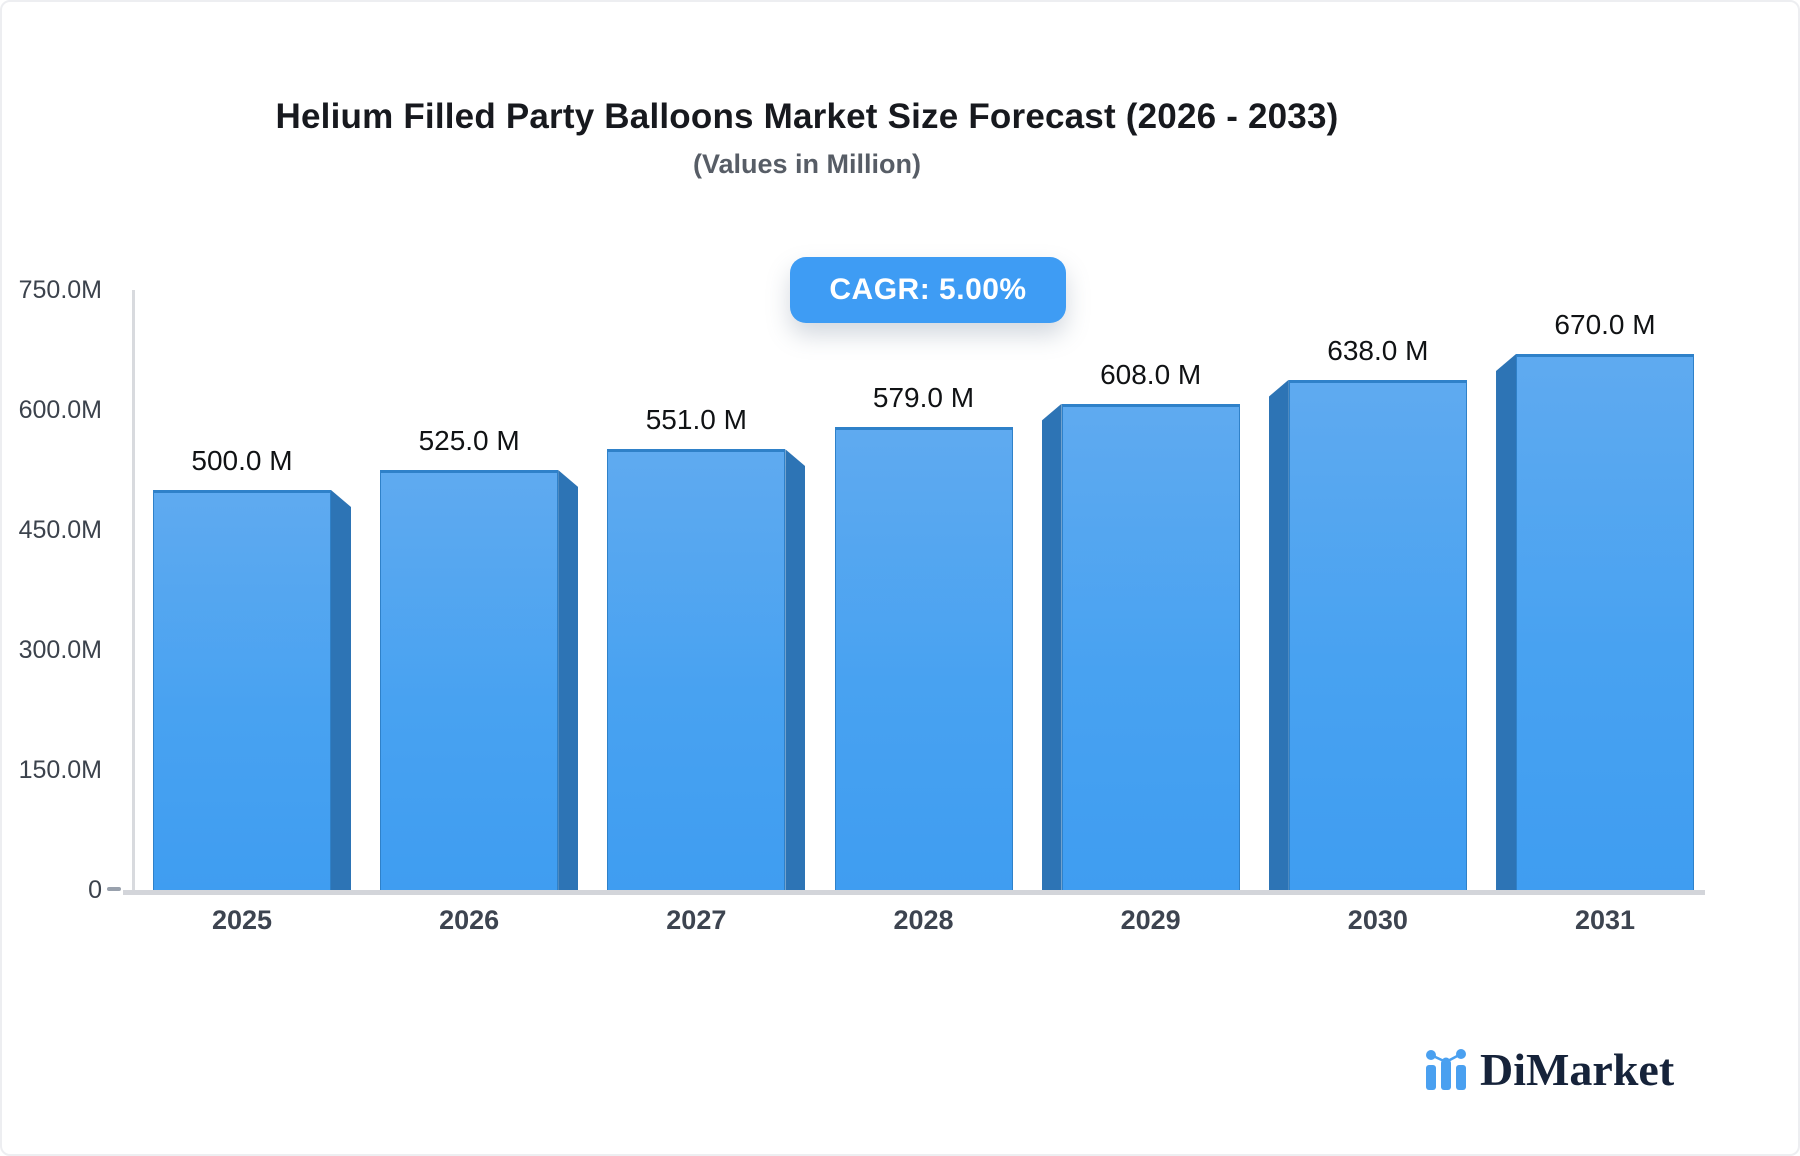 The image size is (1800, 1156). Describe the element at coordinates (133, 591) in the screenshot. I see `y-axis-line` at that location.